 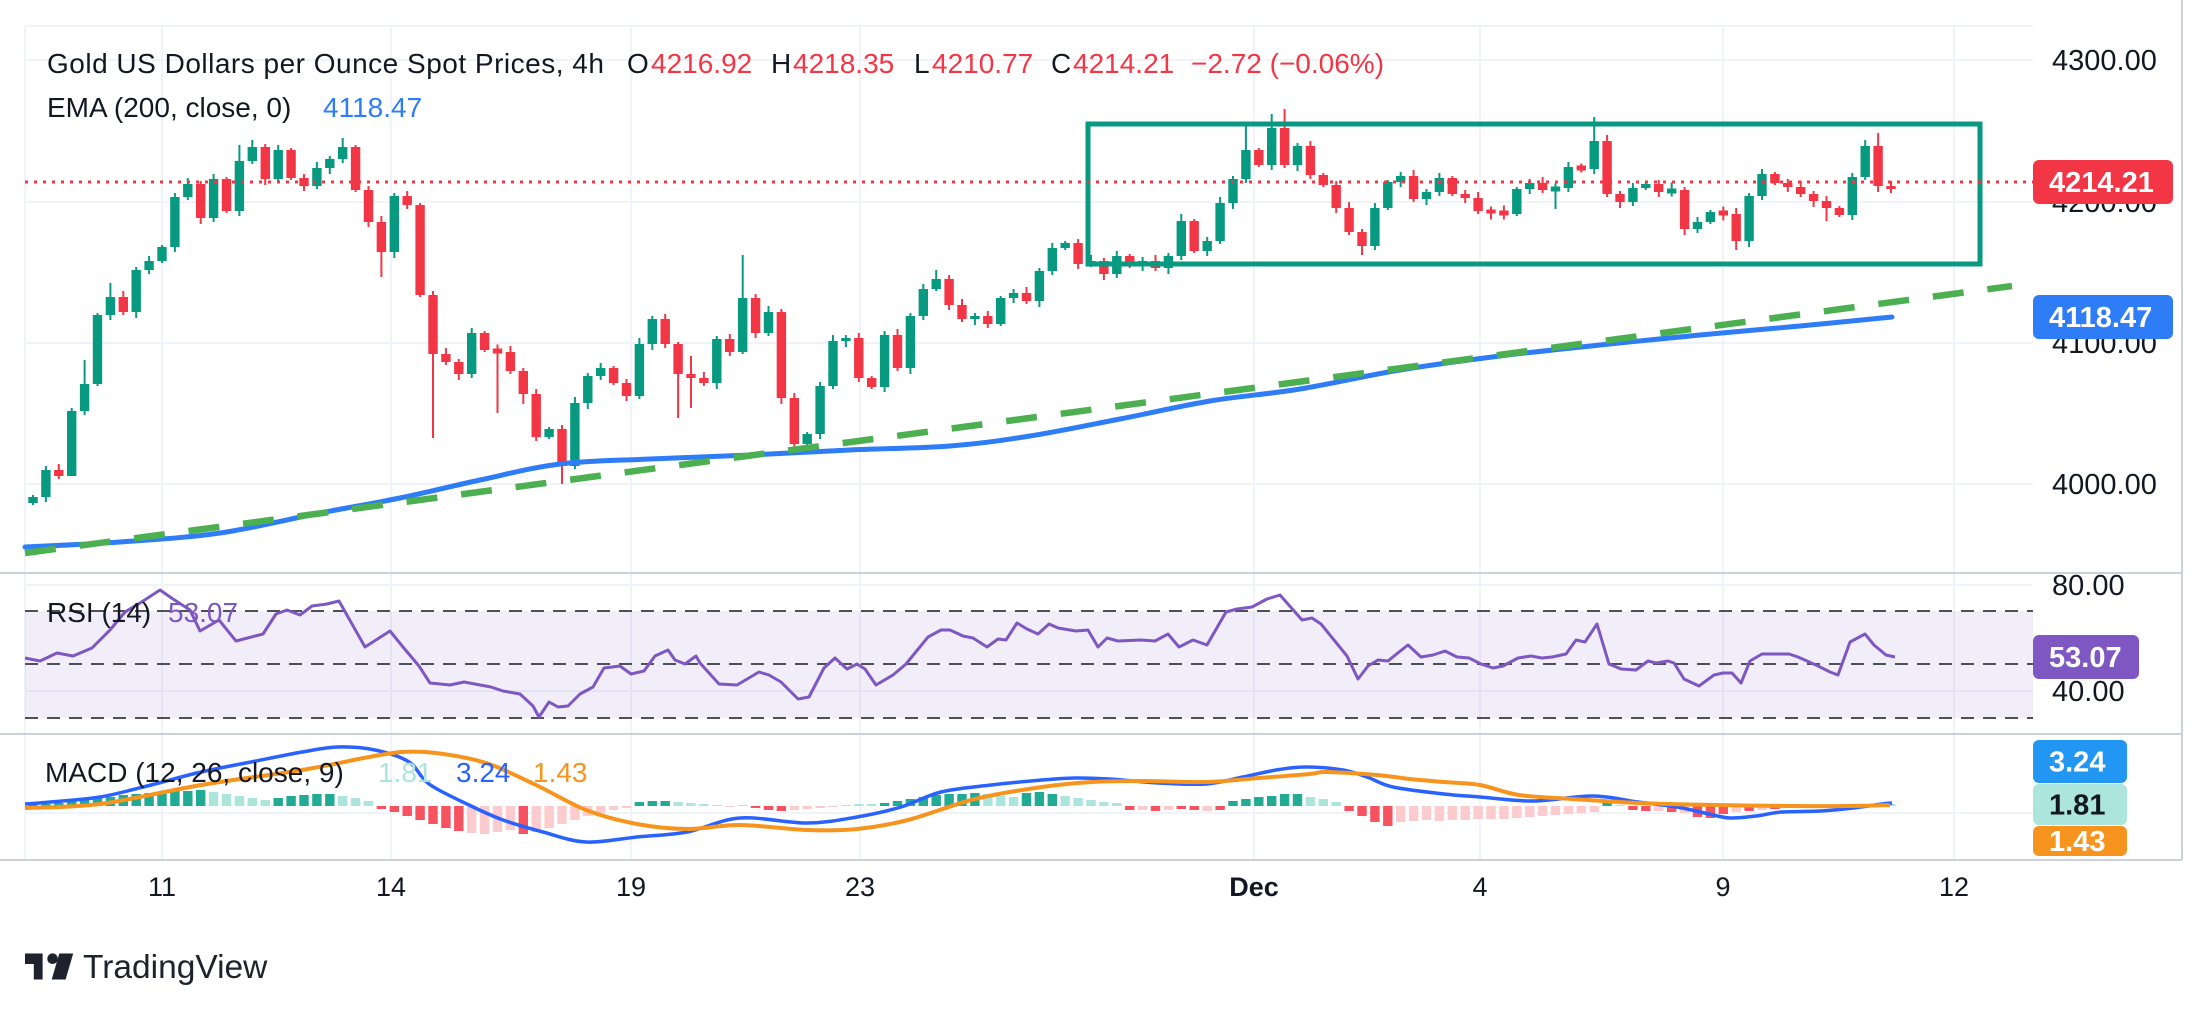 I want to click on svg-text: Dec, so click(x=1254, y=887).